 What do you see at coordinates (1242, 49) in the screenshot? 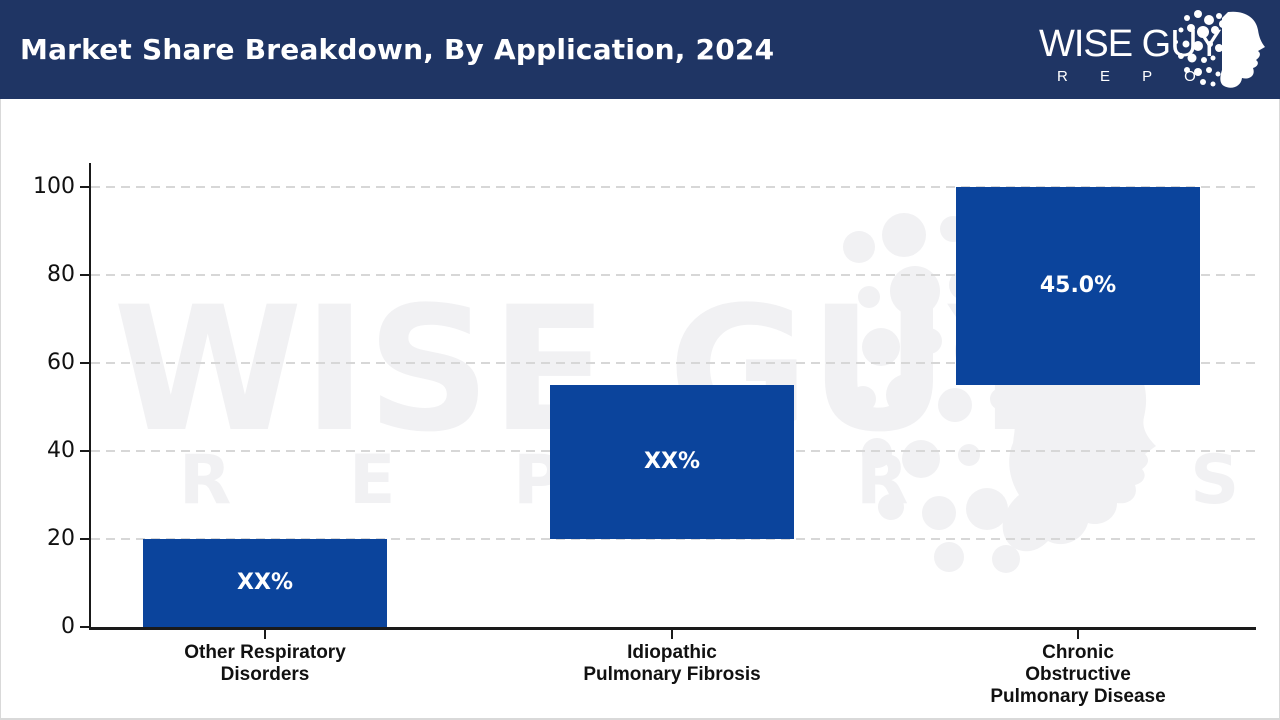
I see `logo-face-profile-icon` at bounding box center [1242, 49].